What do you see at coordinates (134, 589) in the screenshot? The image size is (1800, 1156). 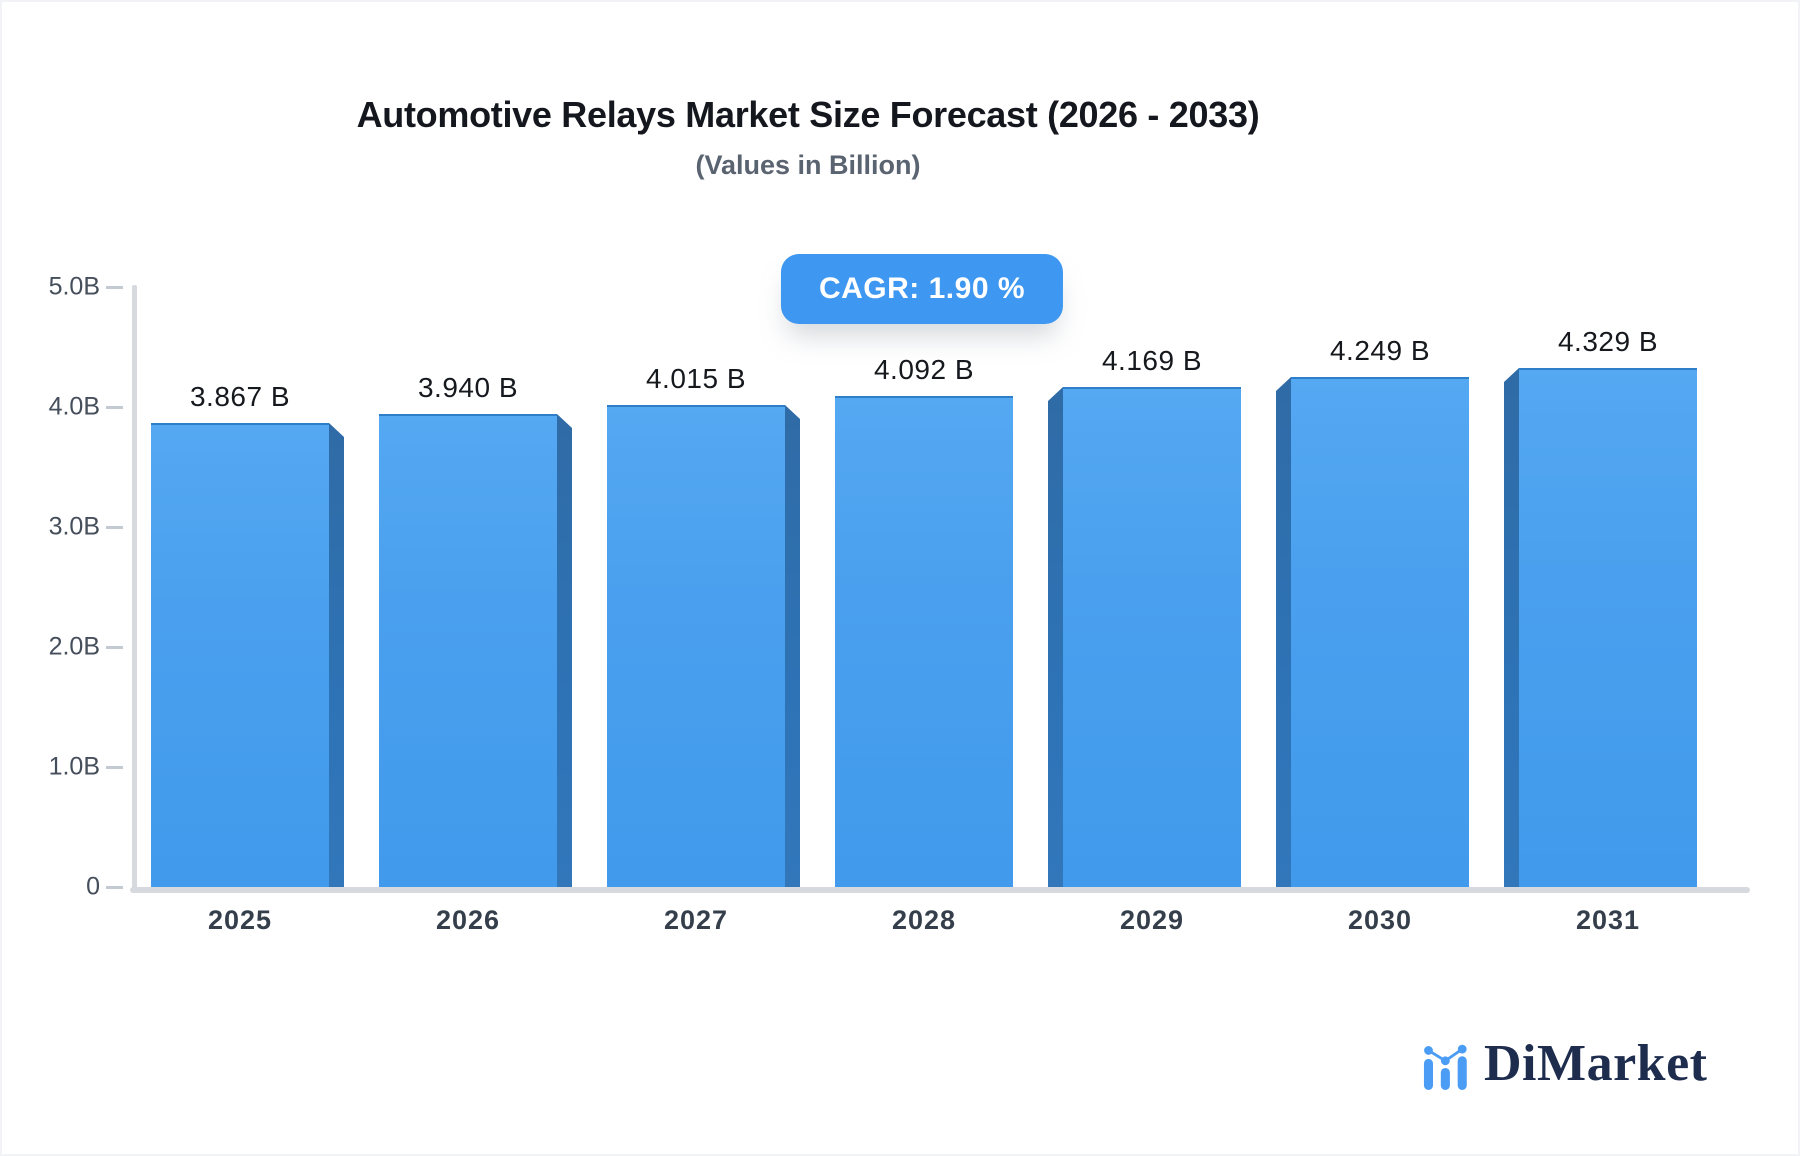 I see `y-axis-line` at bounding box center [134, 589].